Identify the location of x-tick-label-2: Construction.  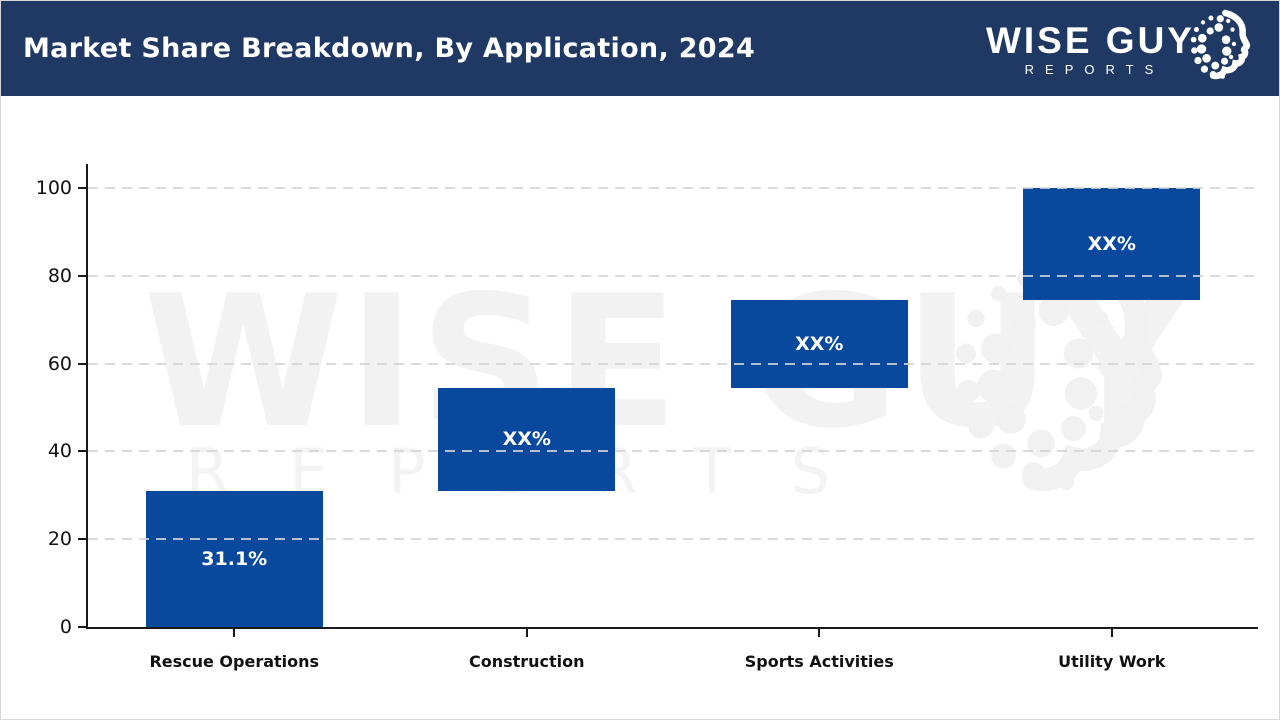
(526, 661).